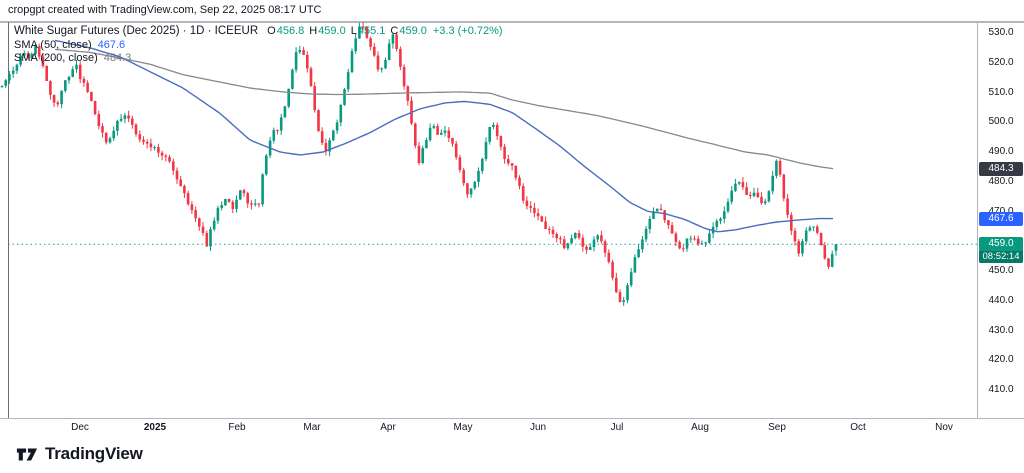 Image resolution: width=1024 pixels, height=473 pixels. What do you see at coordinates (111, 44) in the screenshot?
I see `sma50-value: 467.6` at bounding box center [111, 44].